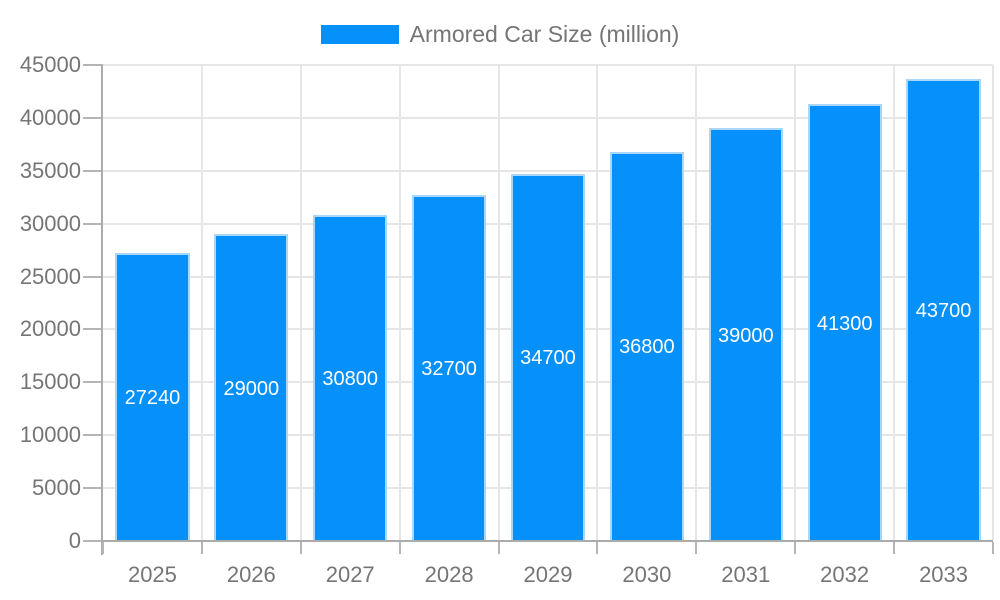  I want to click on bar: 41300, so click(844, 322).